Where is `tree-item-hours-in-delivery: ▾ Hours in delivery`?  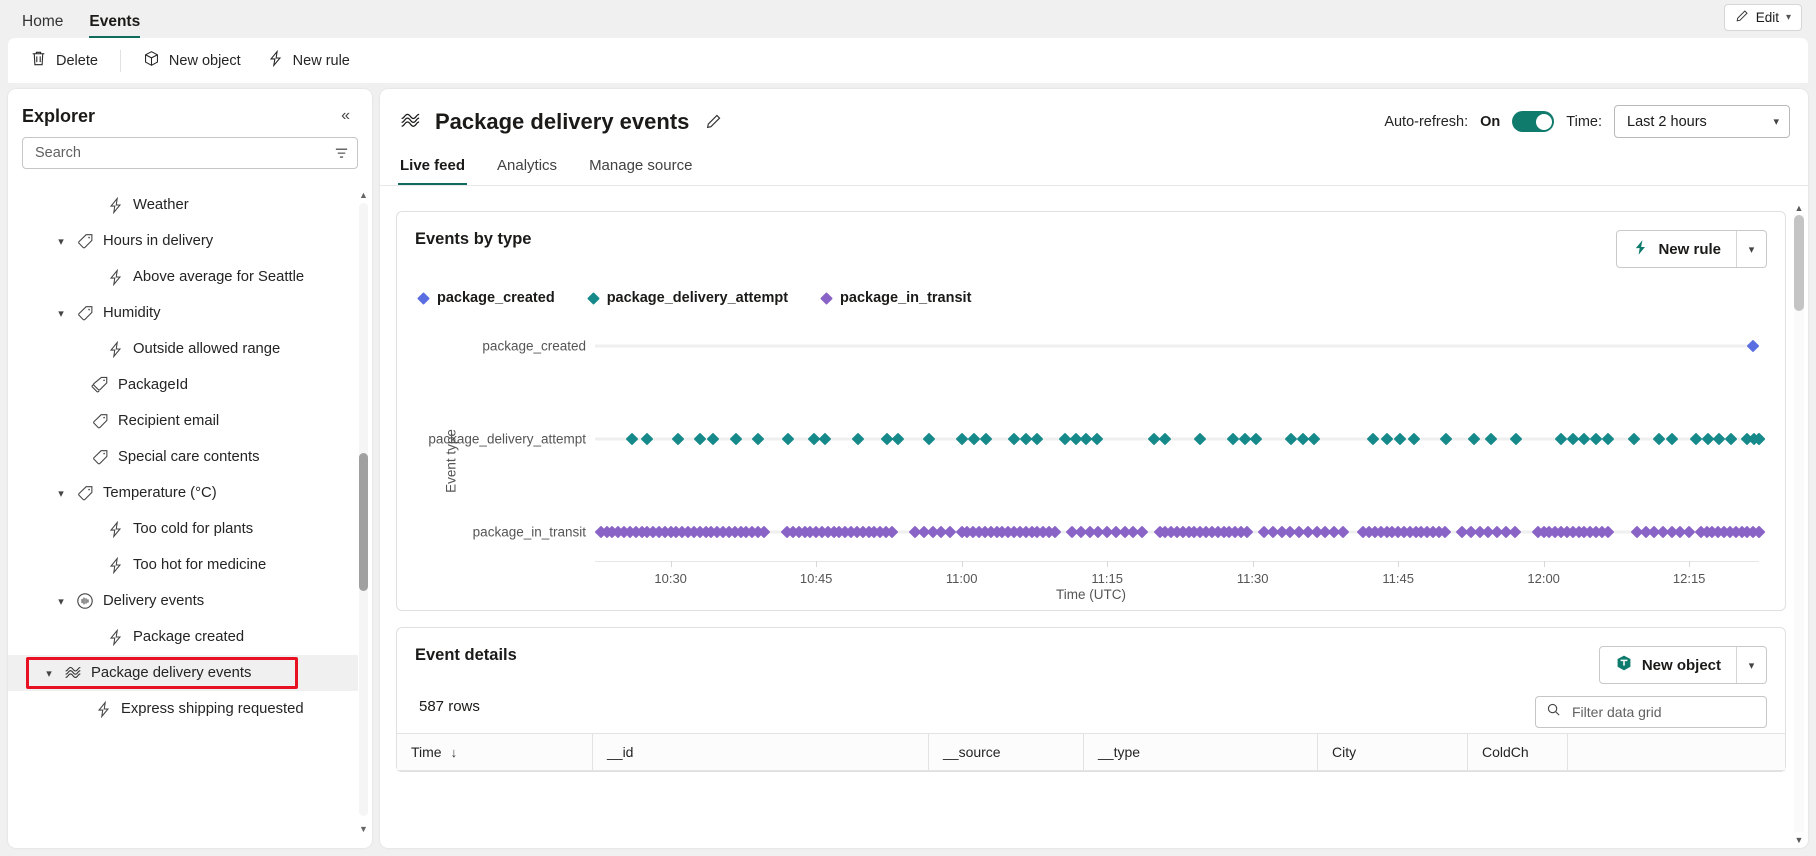 tree-item-hours-in-delivery: ▾ Hours in delivery is located at coordinates (183, 241).